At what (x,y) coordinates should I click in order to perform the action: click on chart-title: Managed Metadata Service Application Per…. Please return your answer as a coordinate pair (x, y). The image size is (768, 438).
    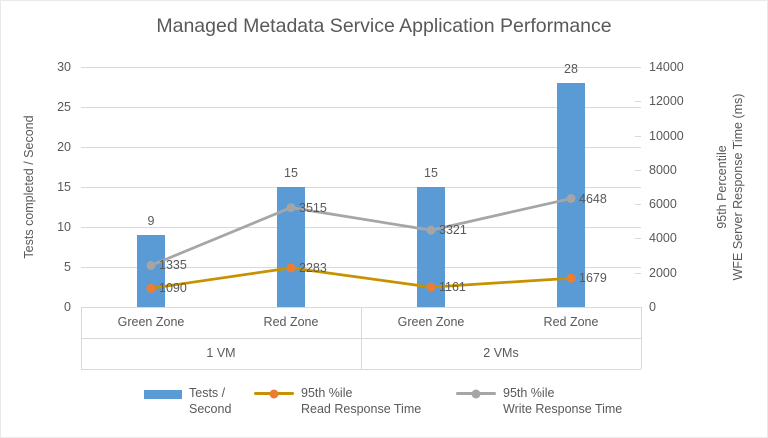
    Looking at the image, I should click on (384, 26).